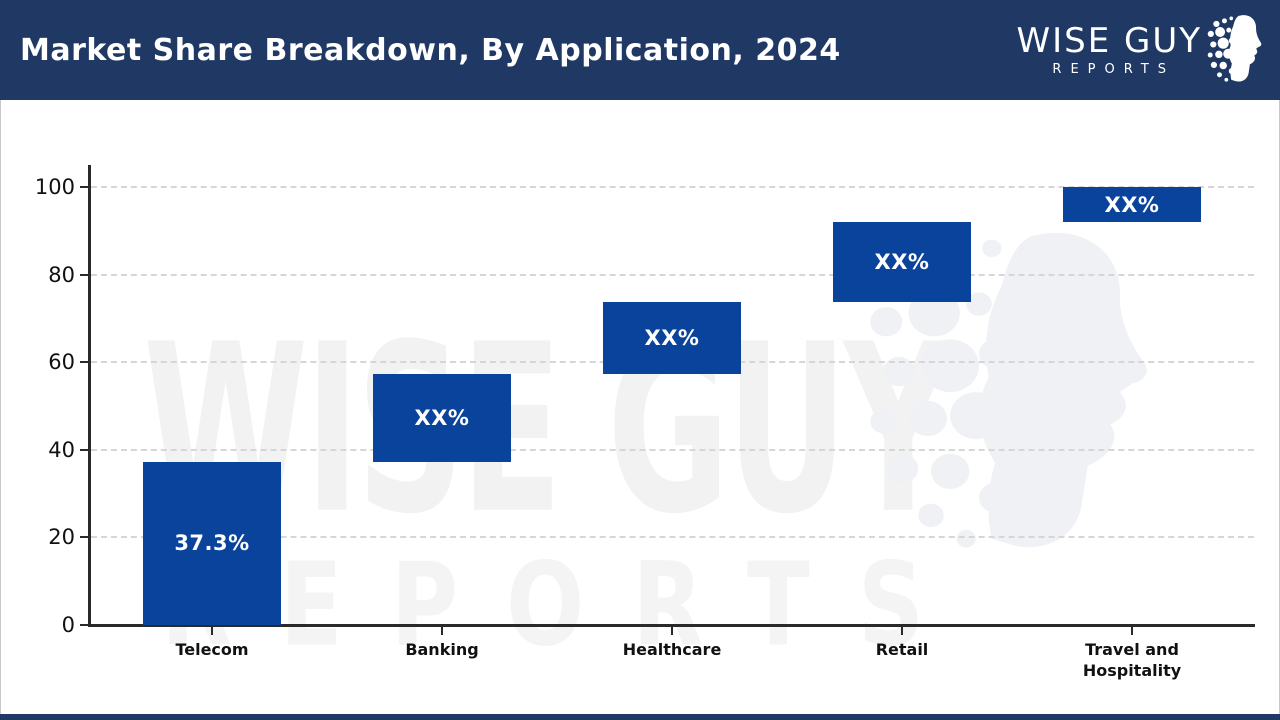 The width and height of the screenshot is (1280, 720). What do you see at coordinates (1109, 41) in the screenshot?
I see `brand-name: WISE GUY` at bounding box center [1109, 41].